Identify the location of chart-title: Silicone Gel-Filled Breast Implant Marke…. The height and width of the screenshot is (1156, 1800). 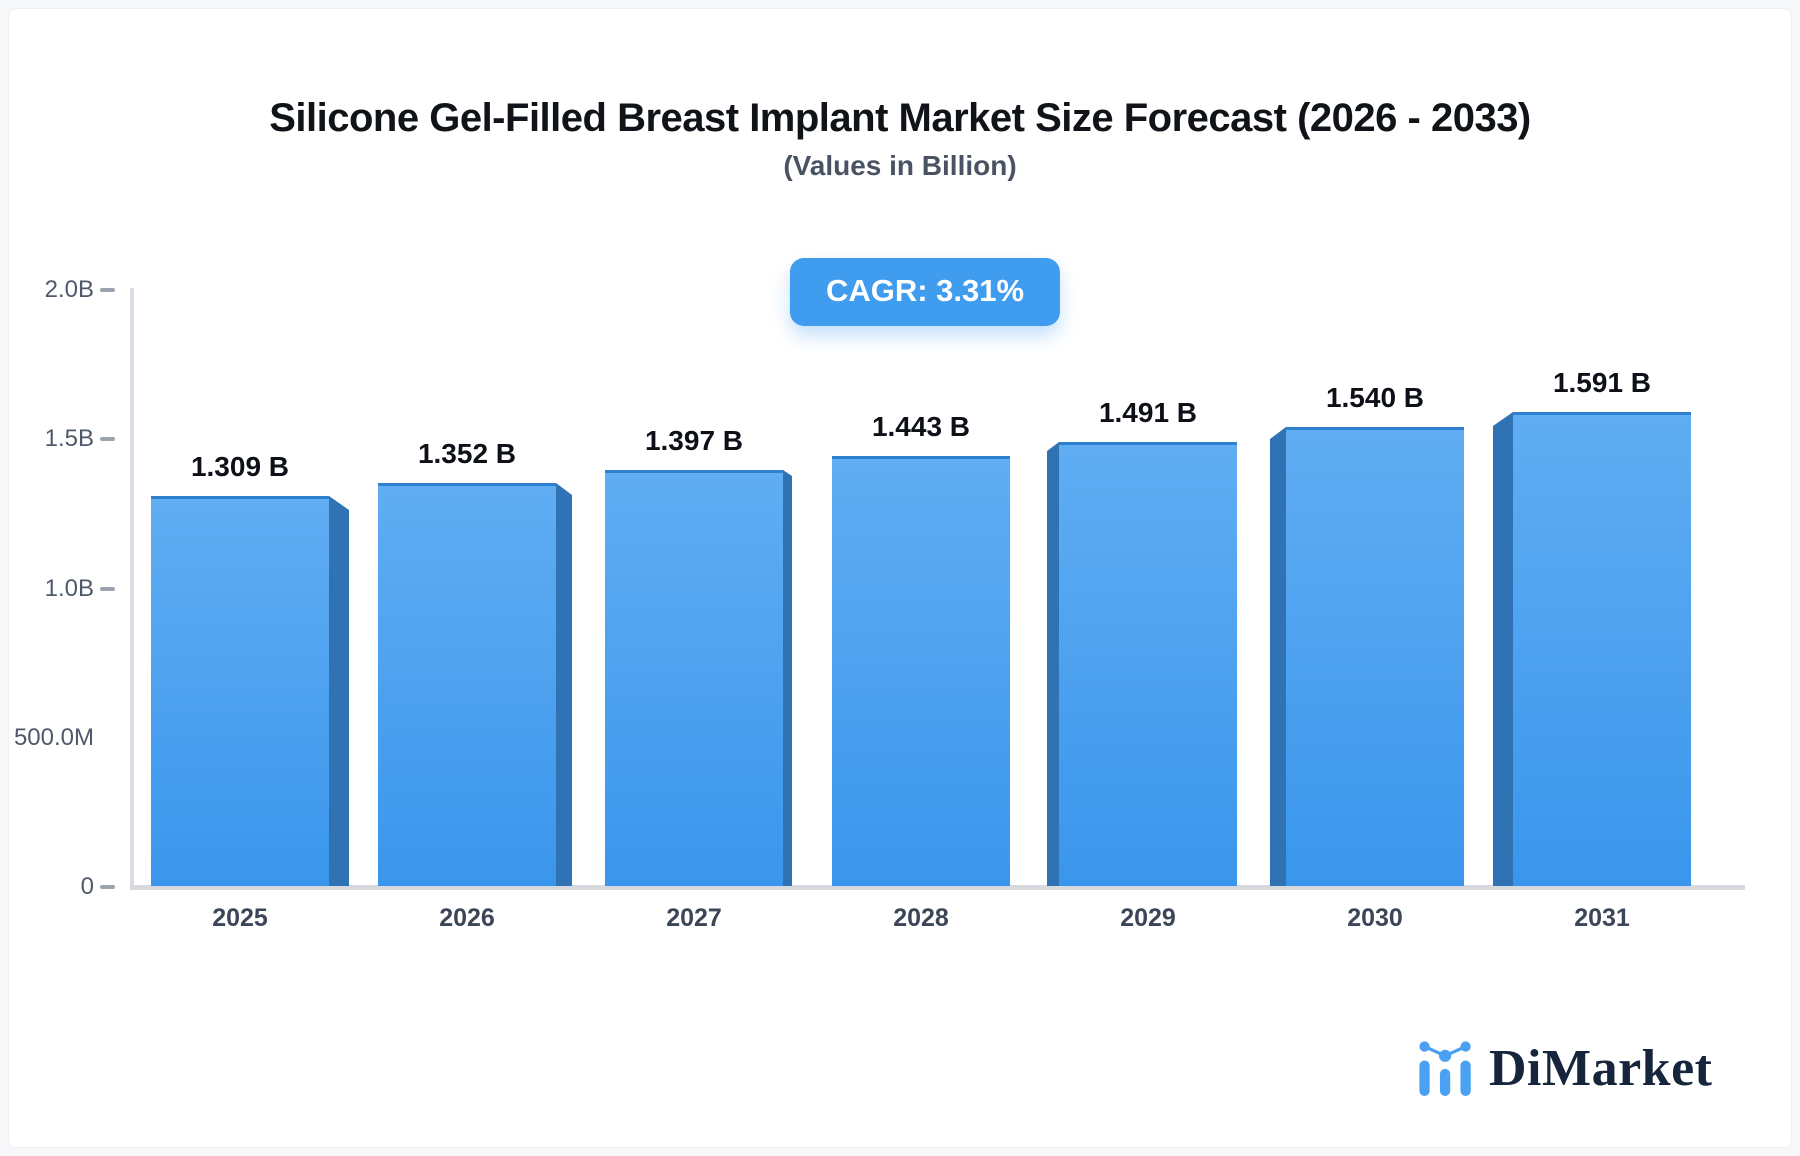
(900, 118).